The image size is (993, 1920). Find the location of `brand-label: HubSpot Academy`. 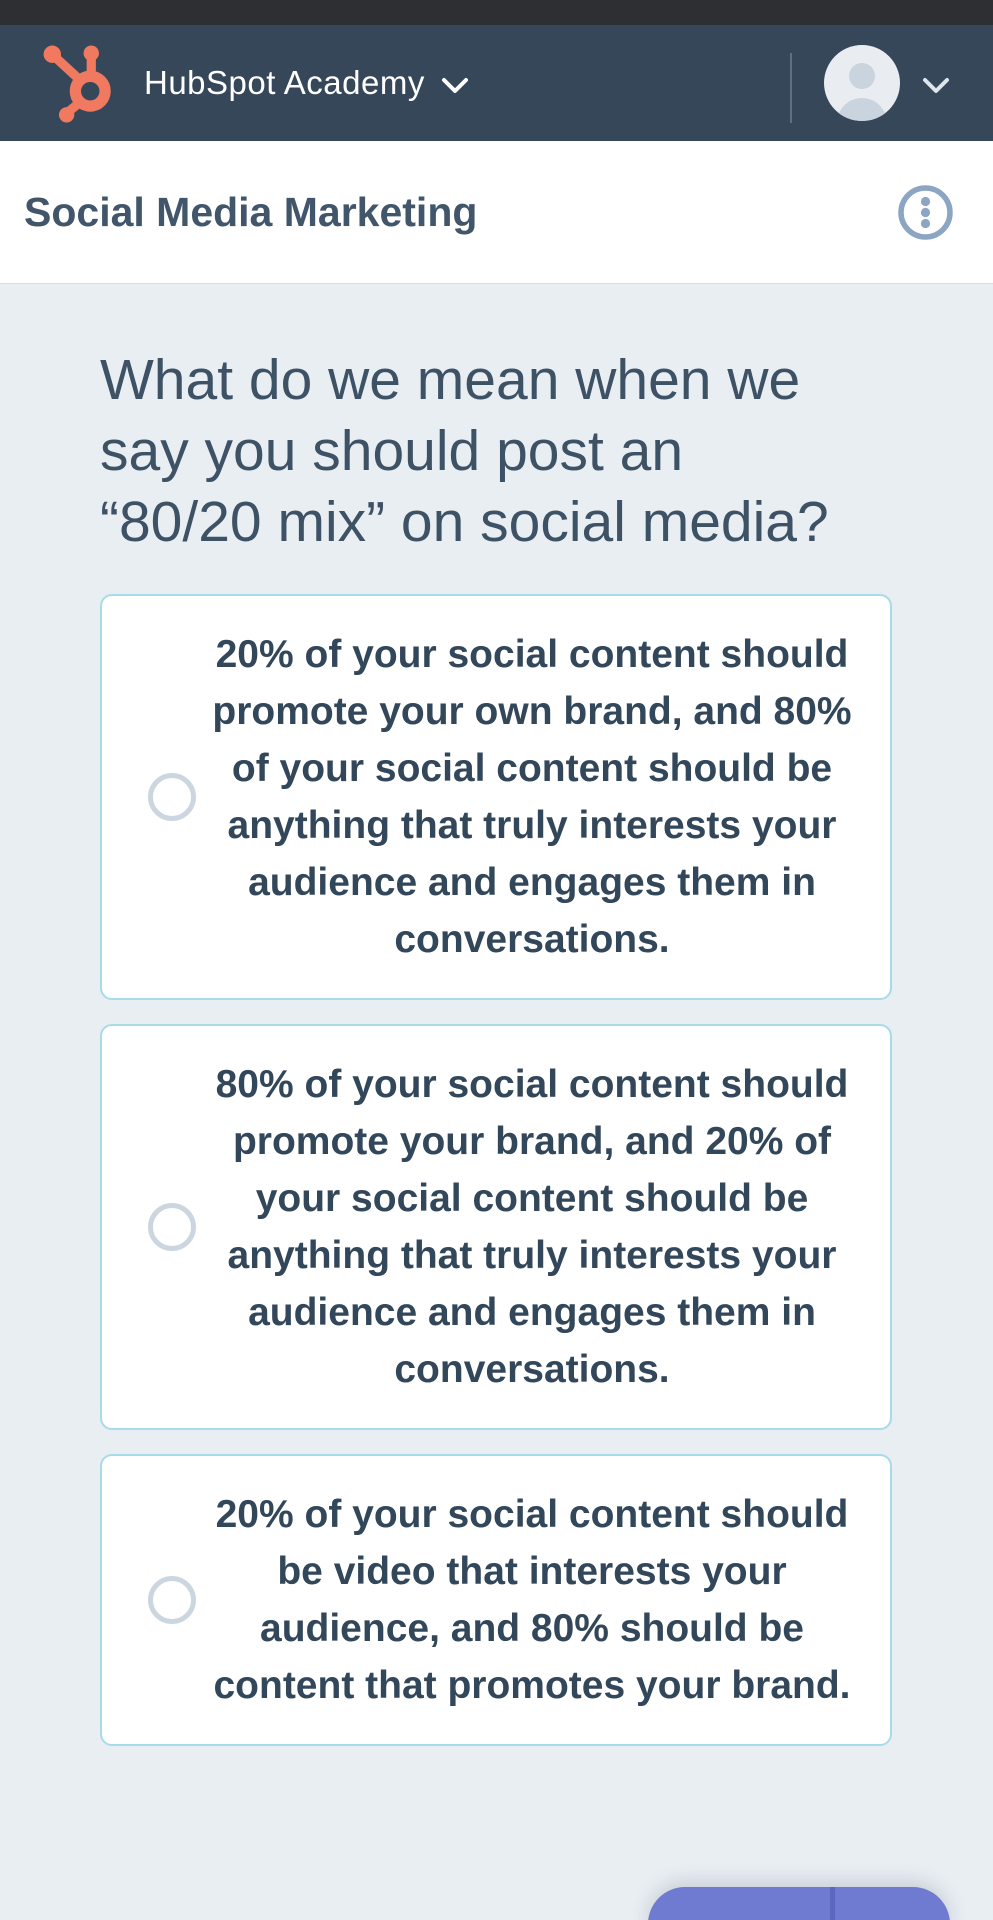

brand-label: HubSpot Academy is located at coordinates (284, 82).